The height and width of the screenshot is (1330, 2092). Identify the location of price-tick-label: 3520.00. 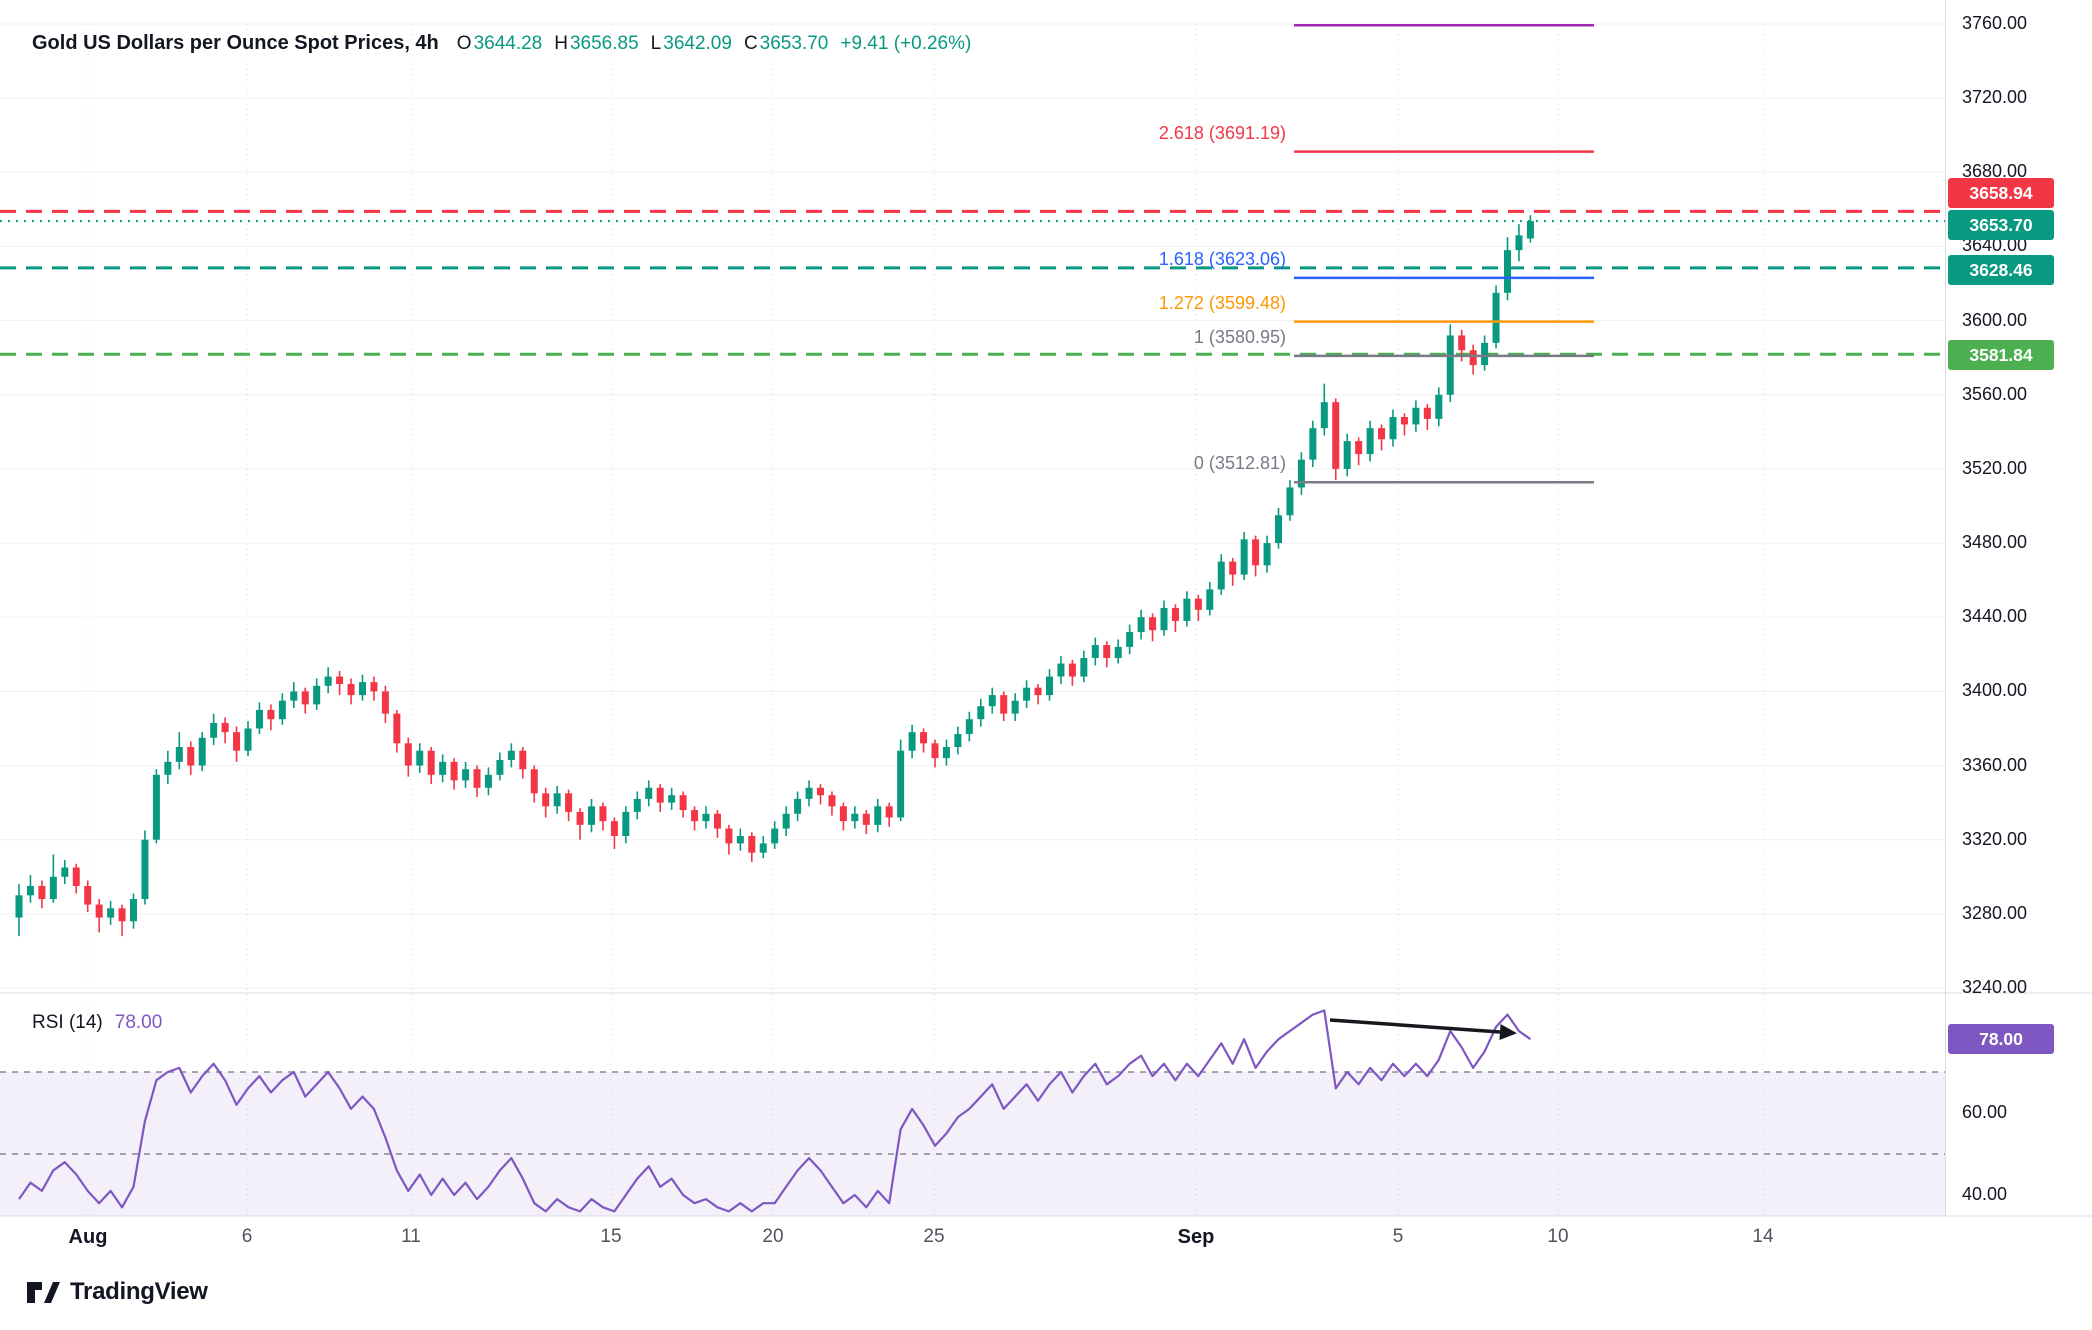
(1995, 467).